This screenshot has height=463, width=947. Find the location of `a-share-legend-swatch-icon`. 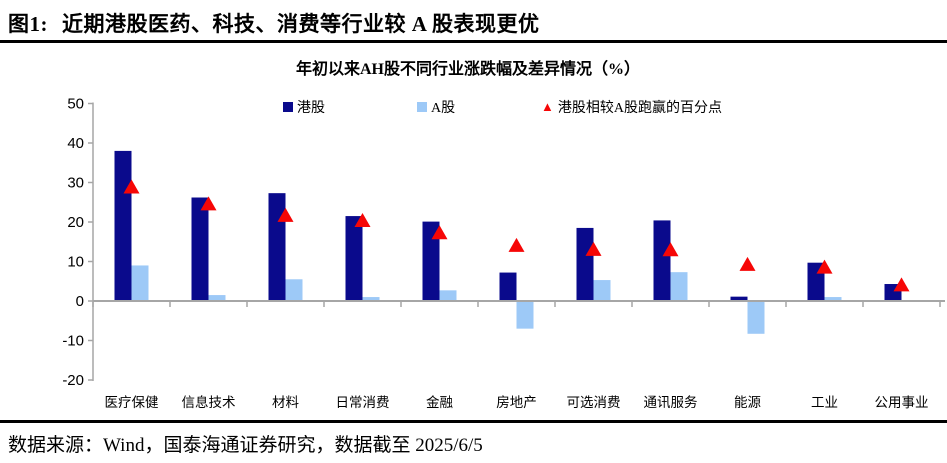

a-share-legend-swatch-icon is located at coordinates (422, 107).